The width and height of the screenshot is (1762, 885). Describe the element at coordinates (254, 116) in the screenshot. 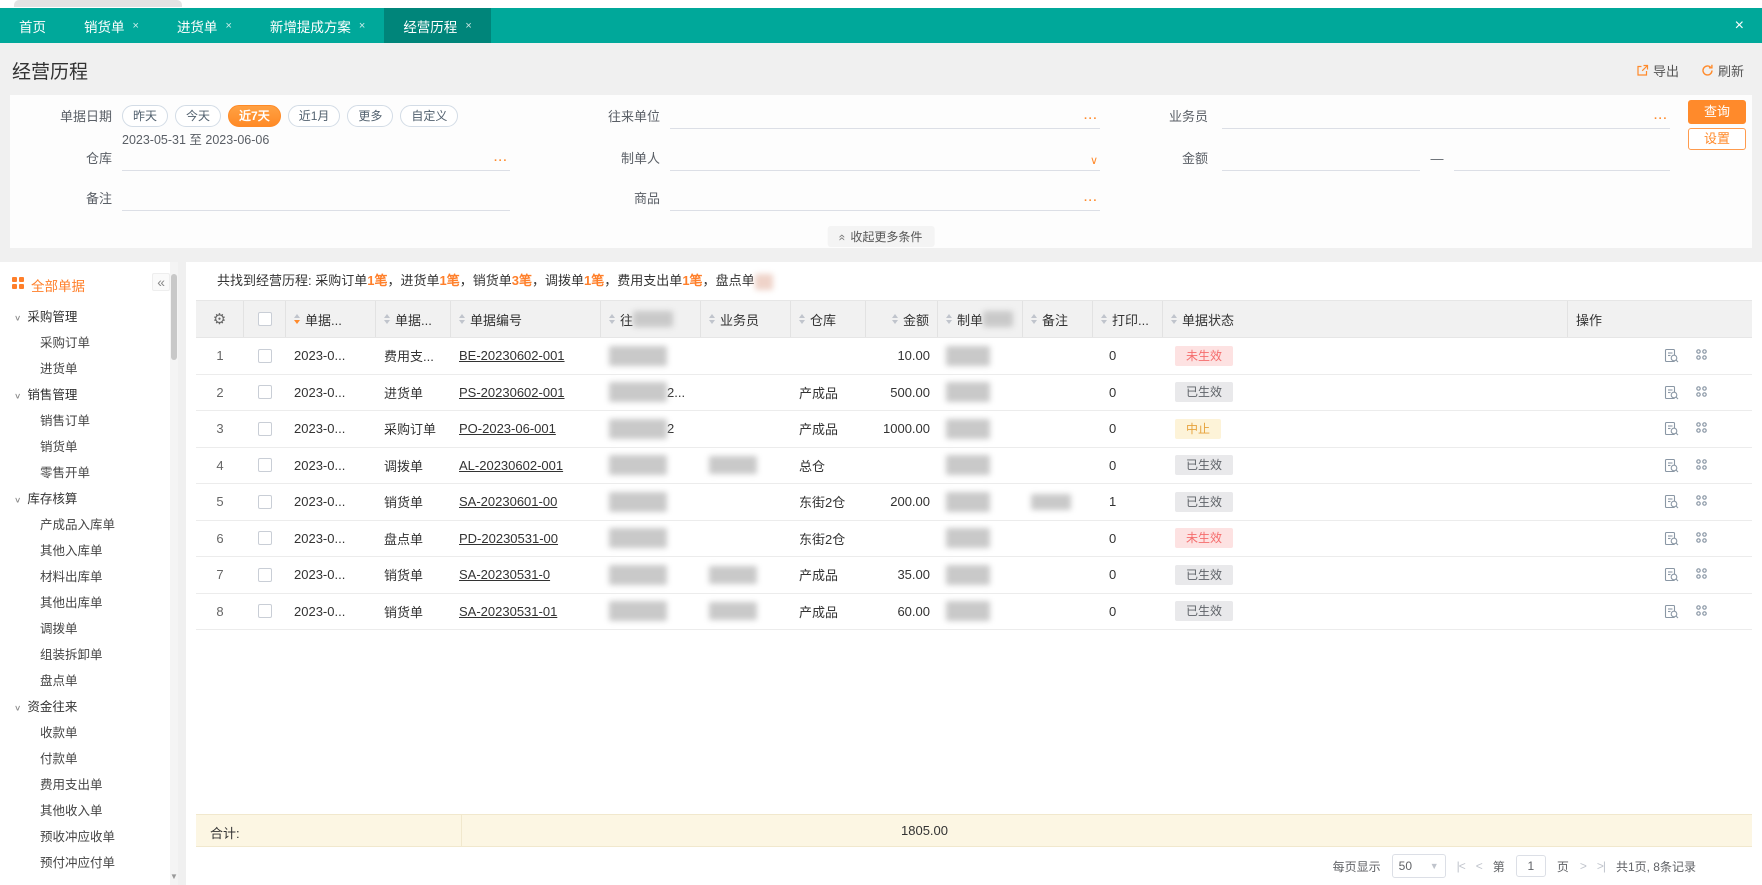

I see `date-option-近7天: 近7天` at that location.